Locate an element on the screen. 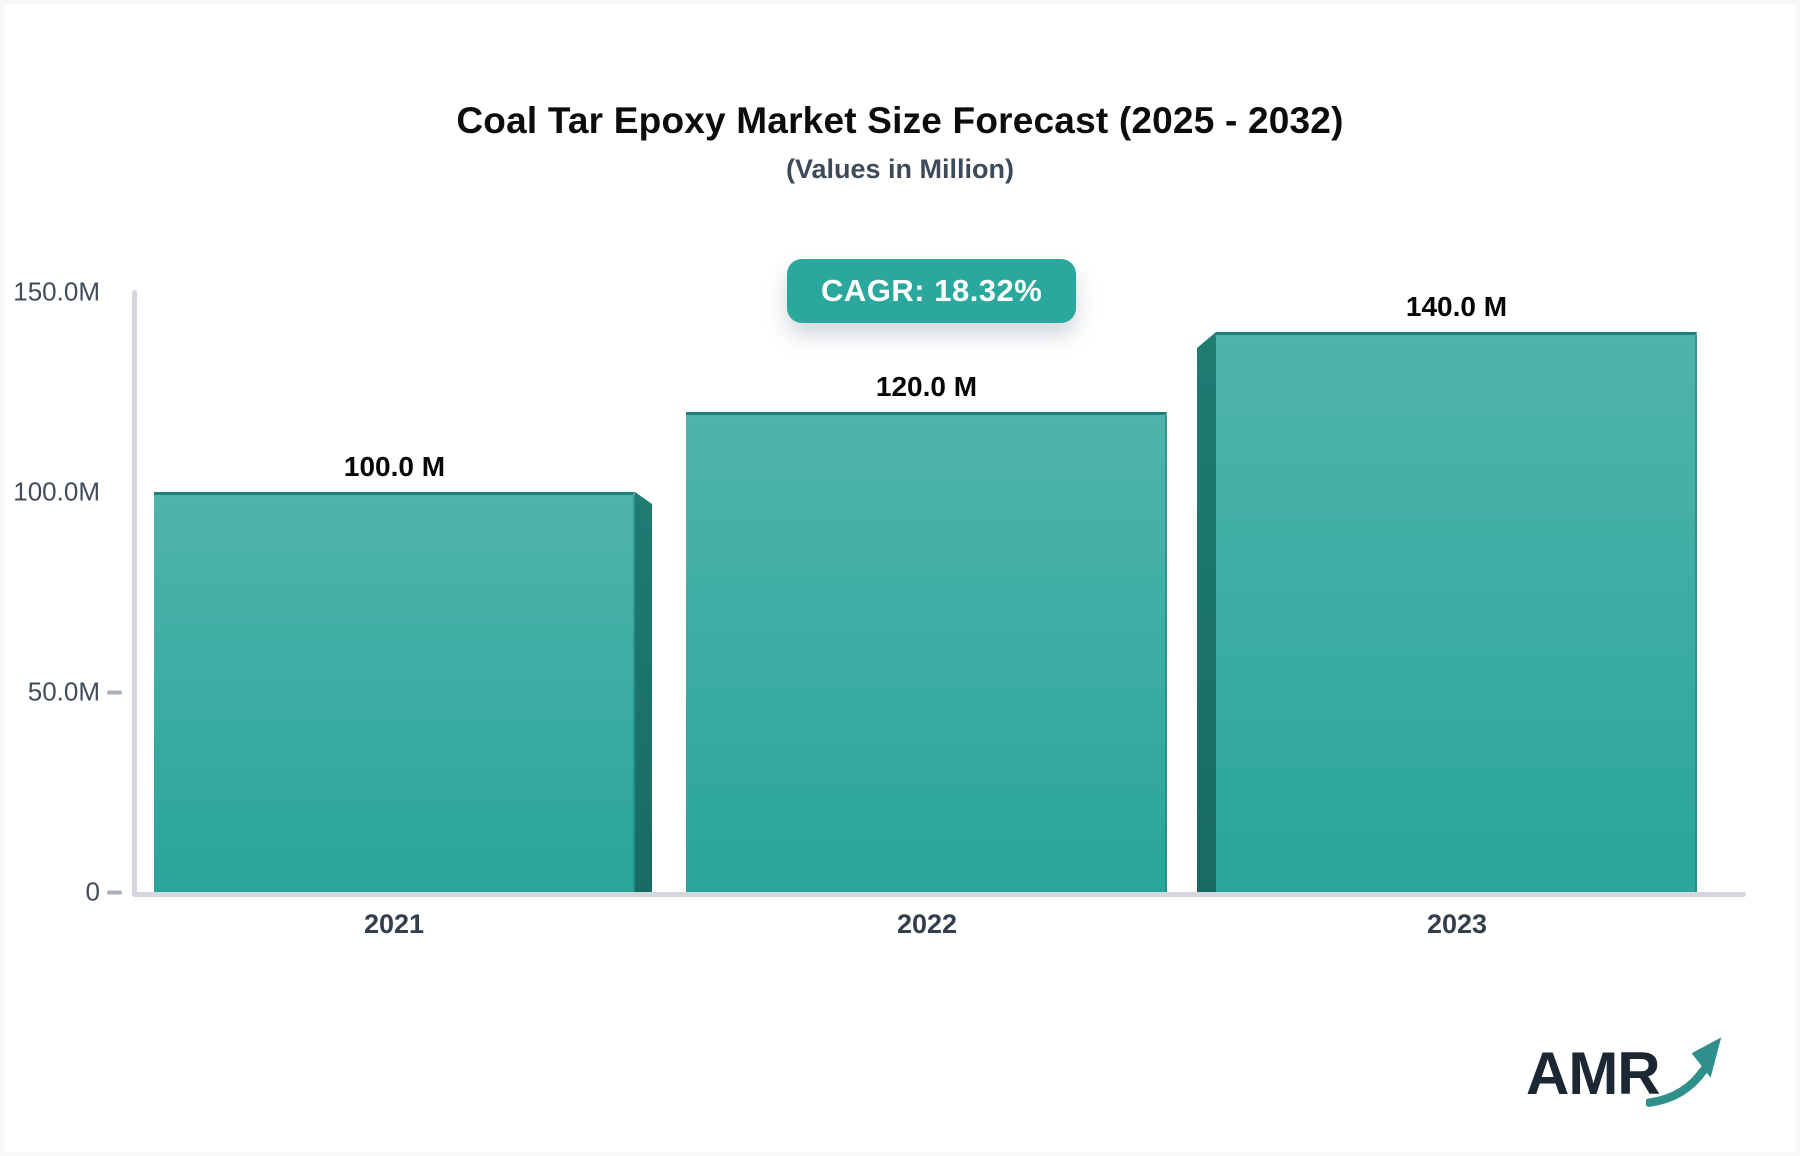  cagr-badge-label: CAGR: 18.32% is located at coordinates (932, 290).